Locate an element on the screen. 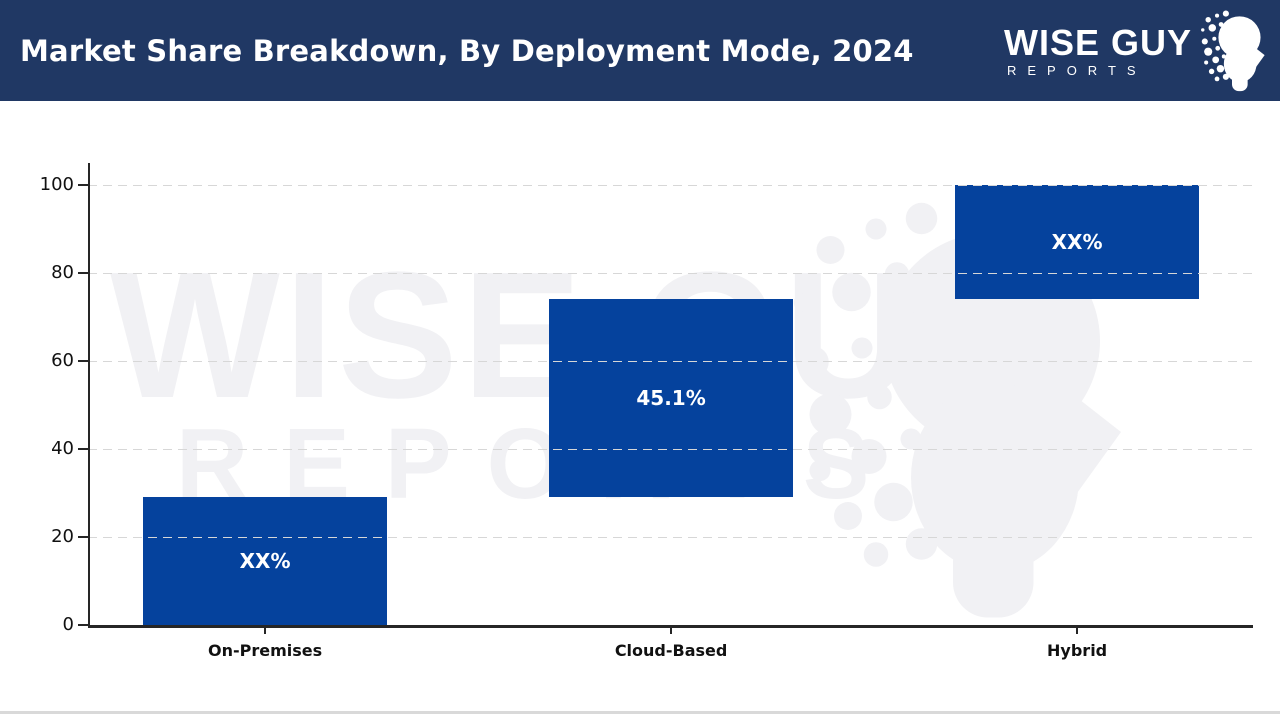 The height and width of the screenshot is (720, 1280). bar-value-label-hybrid: XX% is located at coordinates (1077, 241).